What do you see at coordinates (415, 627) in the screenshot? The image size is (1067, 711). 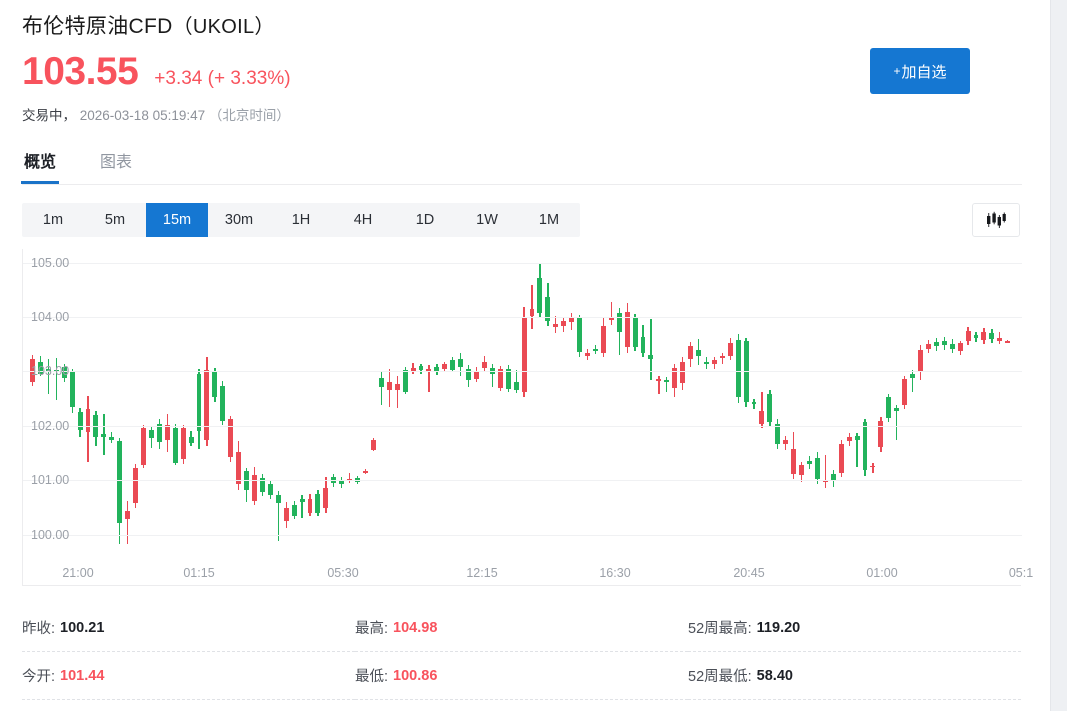 I see `stat-value: 104.98` at bounding box center [415, 627].